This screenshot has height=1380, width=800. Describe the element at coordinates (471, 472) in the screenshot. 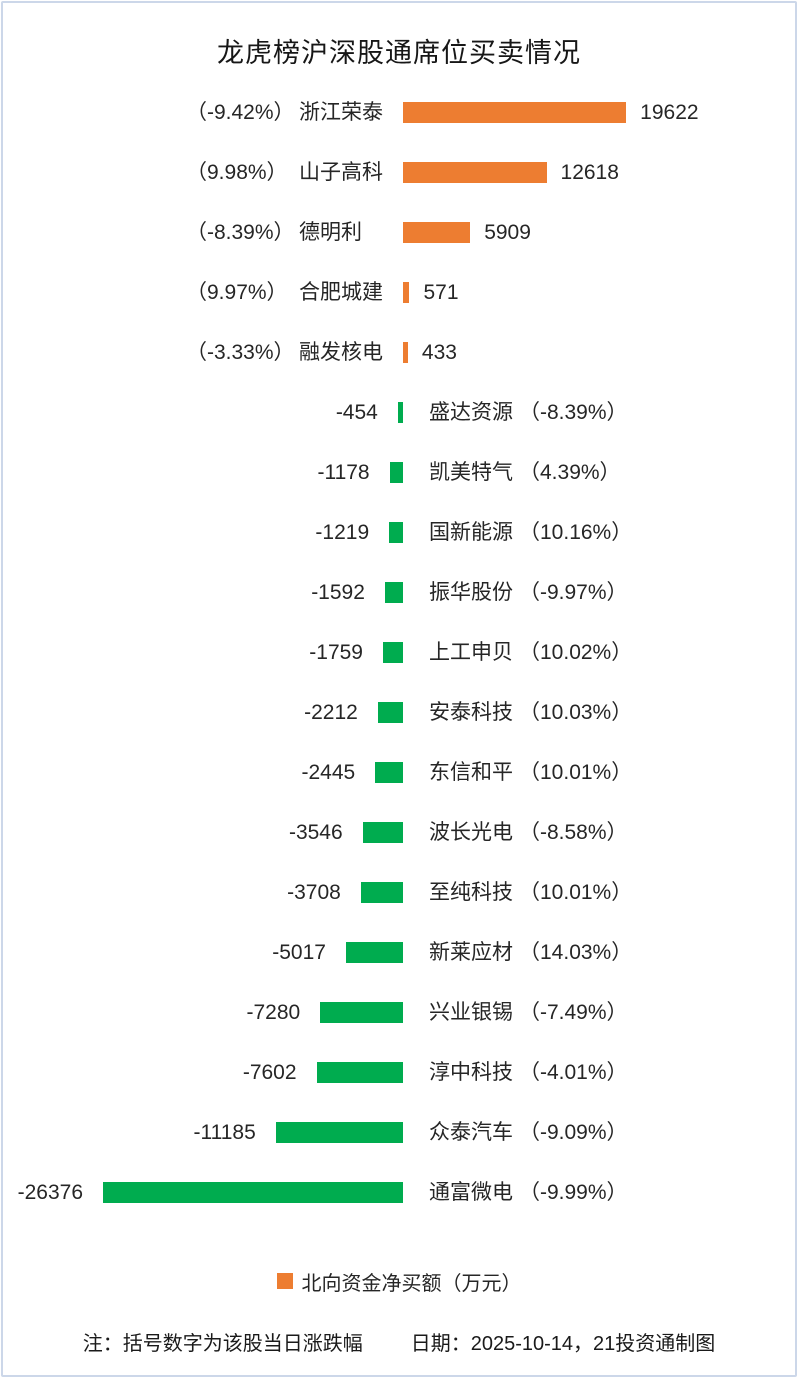

I see `stock-name-label: 凯美特气` at that location.